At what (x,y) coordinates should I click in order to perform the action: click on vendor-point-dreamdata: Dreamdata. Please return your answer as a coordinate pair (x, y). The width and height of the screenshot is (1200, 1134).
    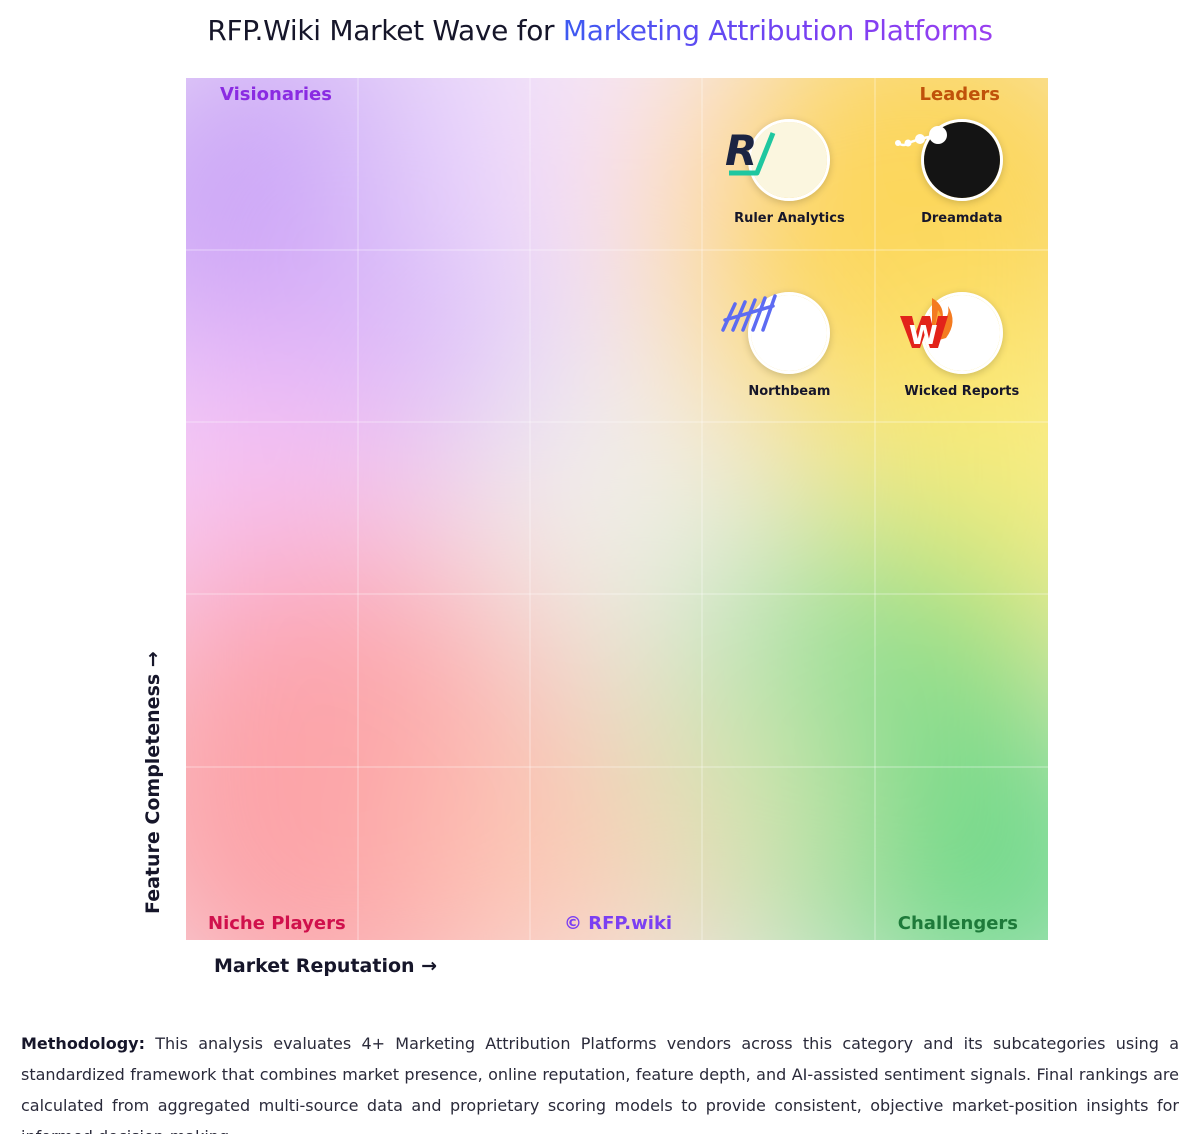
    Looking at the image, I should click on (962, 172).